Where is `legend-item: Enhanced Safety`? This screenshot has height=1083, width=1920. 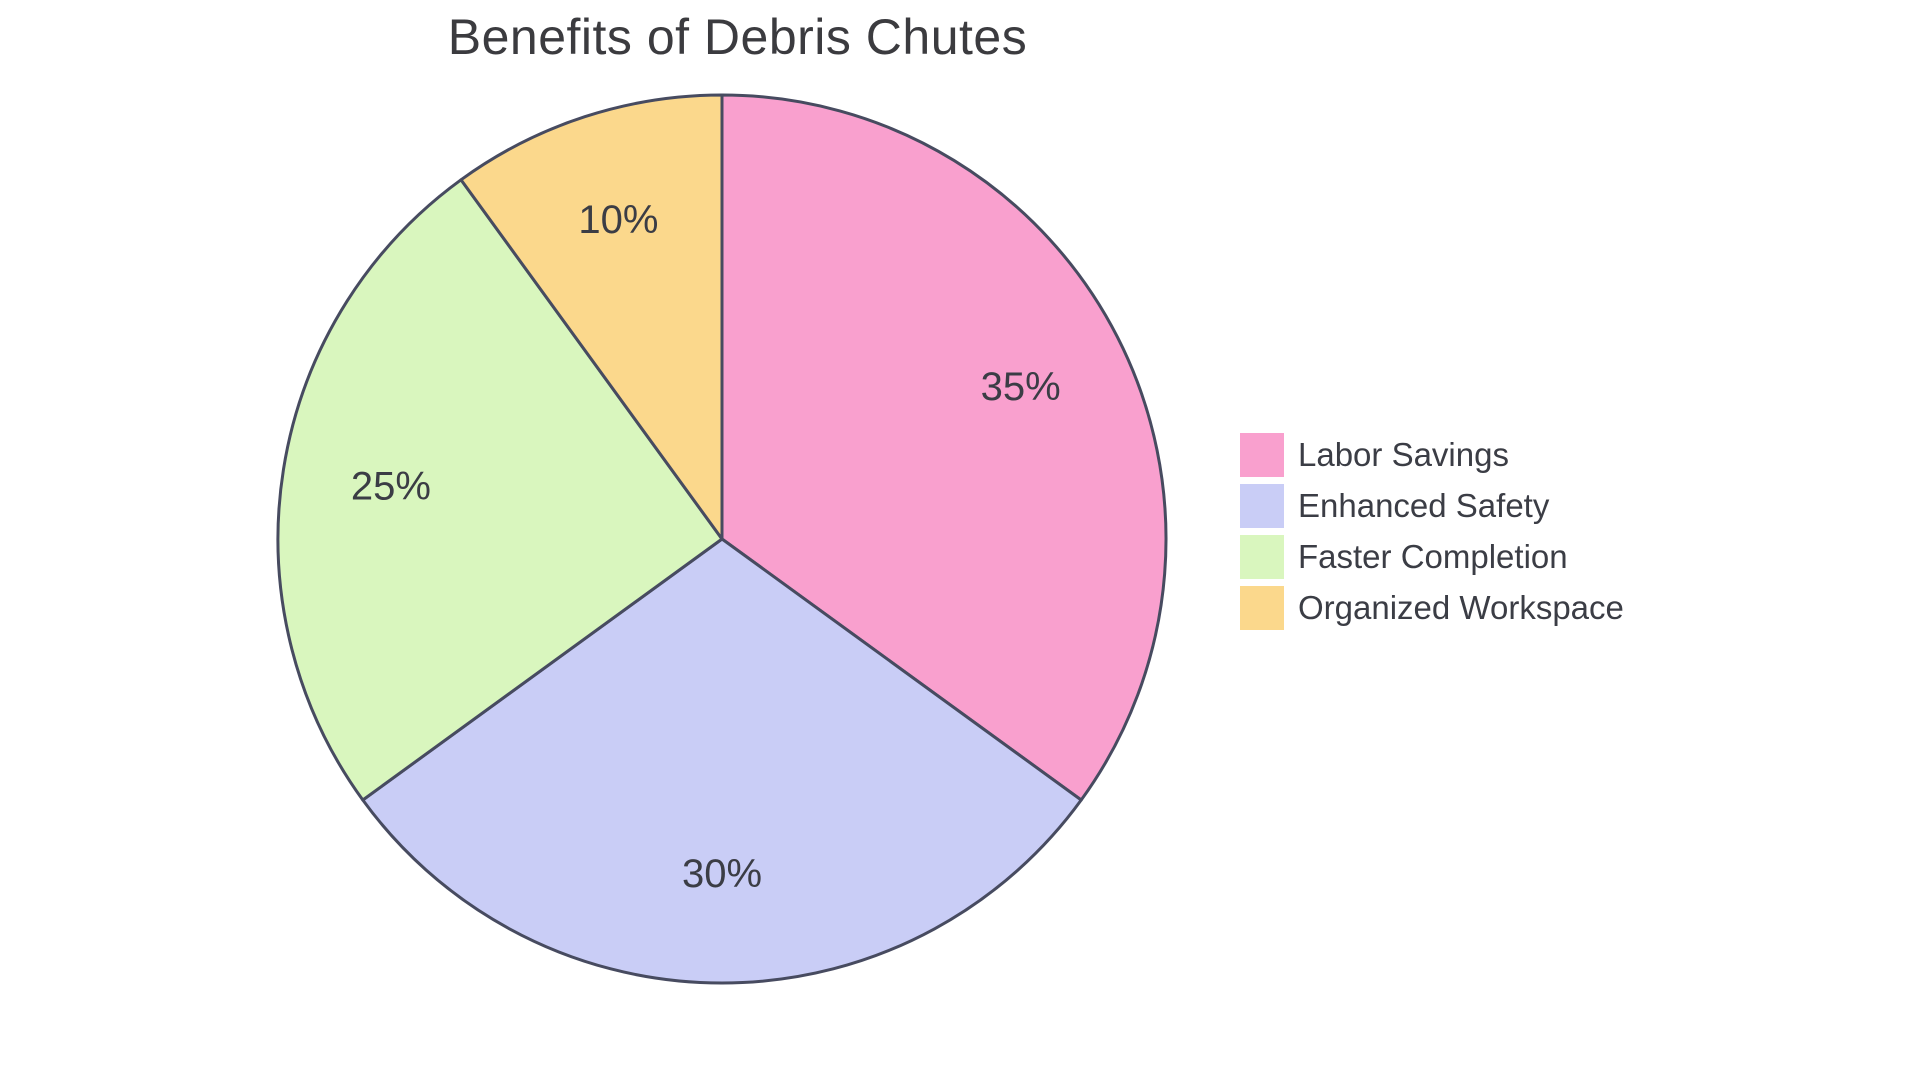
legend-item: Enhanced Safety is located at coordinates (1432, 506).